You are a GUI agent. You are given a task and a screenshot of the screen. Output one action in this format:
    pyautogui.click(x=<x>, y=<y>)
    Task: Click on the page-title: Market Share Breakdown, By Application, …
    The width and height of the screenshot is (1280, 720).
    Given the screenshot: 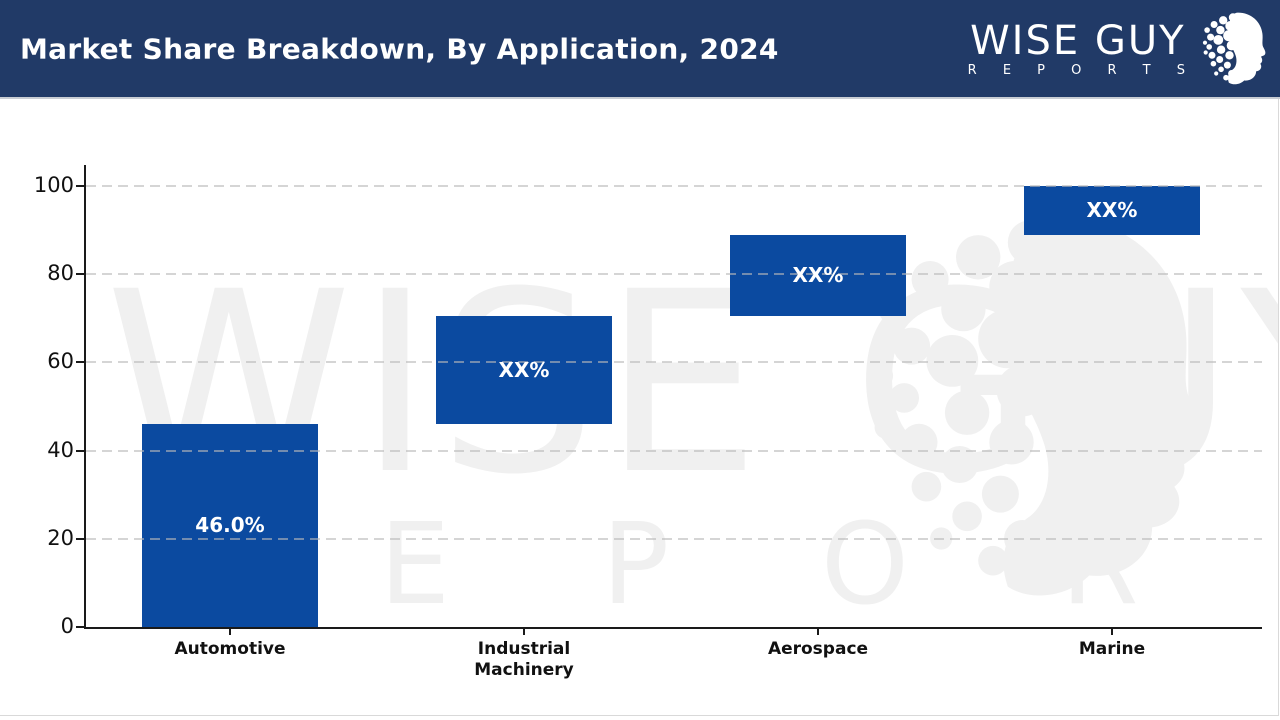 What is the action you would take?
    pyautogui.click(x=399, y=48)
    